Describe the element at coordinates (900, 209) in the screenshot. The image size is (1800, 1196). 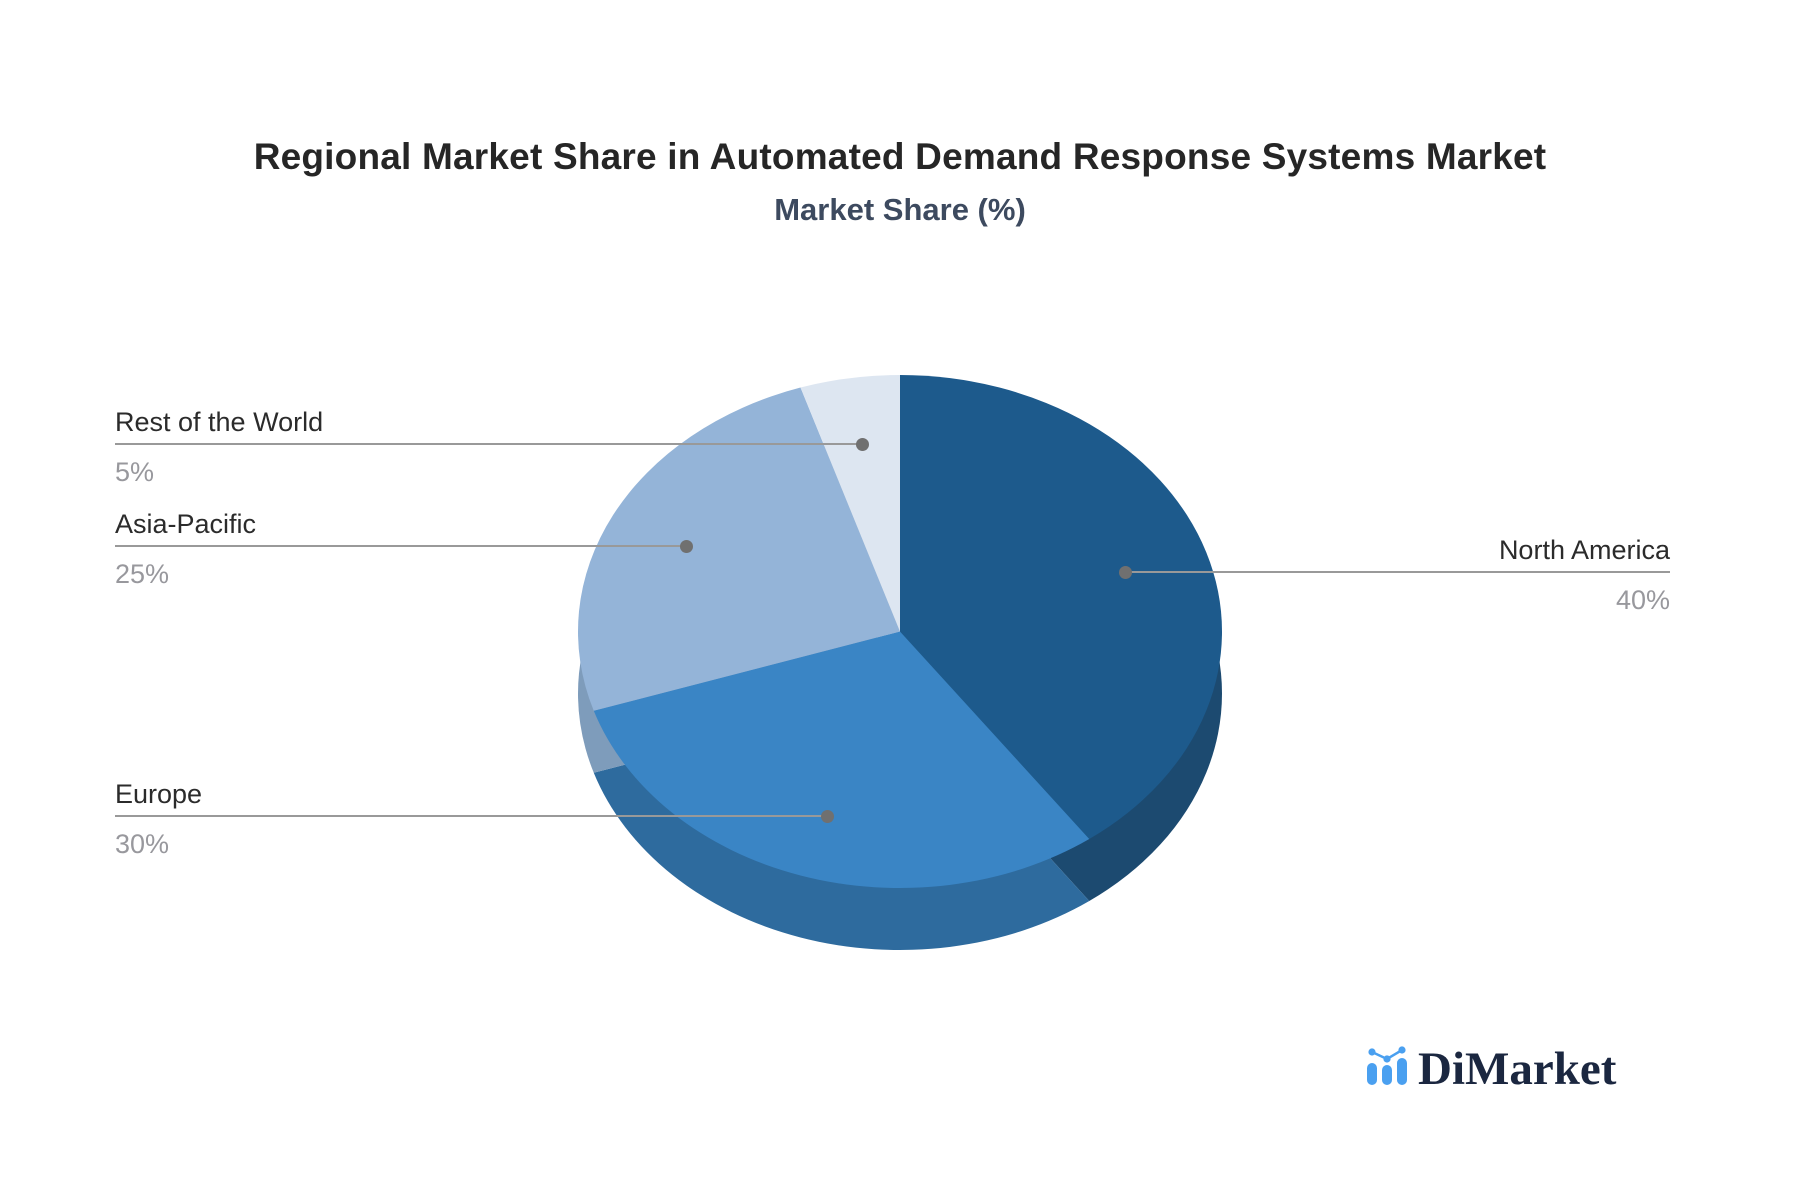
I see `chart-subtitle: Market Share (%)` at that location.